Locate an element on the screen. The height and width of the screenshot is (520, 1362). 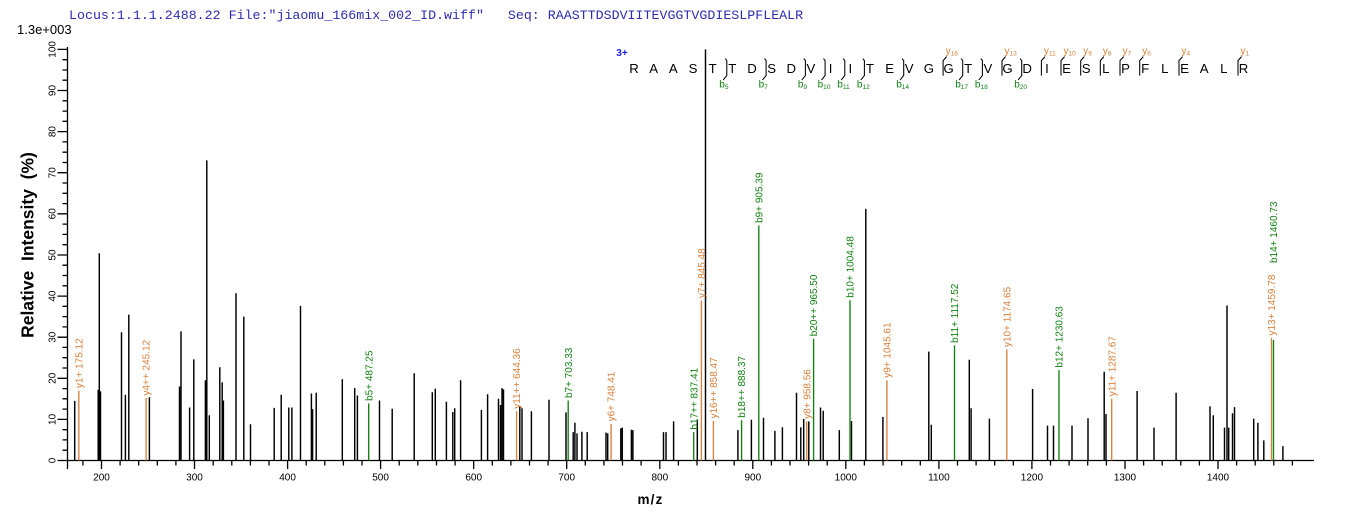
svg-text: y11 is located at coordinates (1050, 52).